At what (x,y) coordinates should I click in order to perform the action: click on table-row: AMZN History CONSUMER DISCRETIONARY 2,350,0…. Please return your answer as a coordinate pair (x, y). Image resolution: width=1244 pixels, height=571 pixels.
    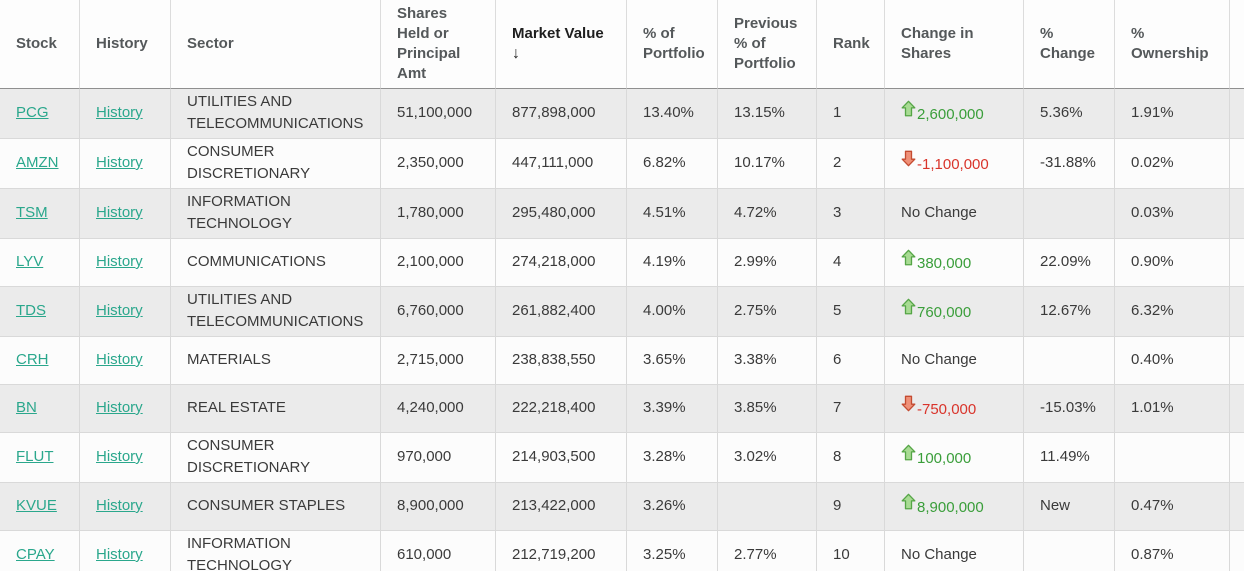
    Looking at the image, I should click on (622, 163).